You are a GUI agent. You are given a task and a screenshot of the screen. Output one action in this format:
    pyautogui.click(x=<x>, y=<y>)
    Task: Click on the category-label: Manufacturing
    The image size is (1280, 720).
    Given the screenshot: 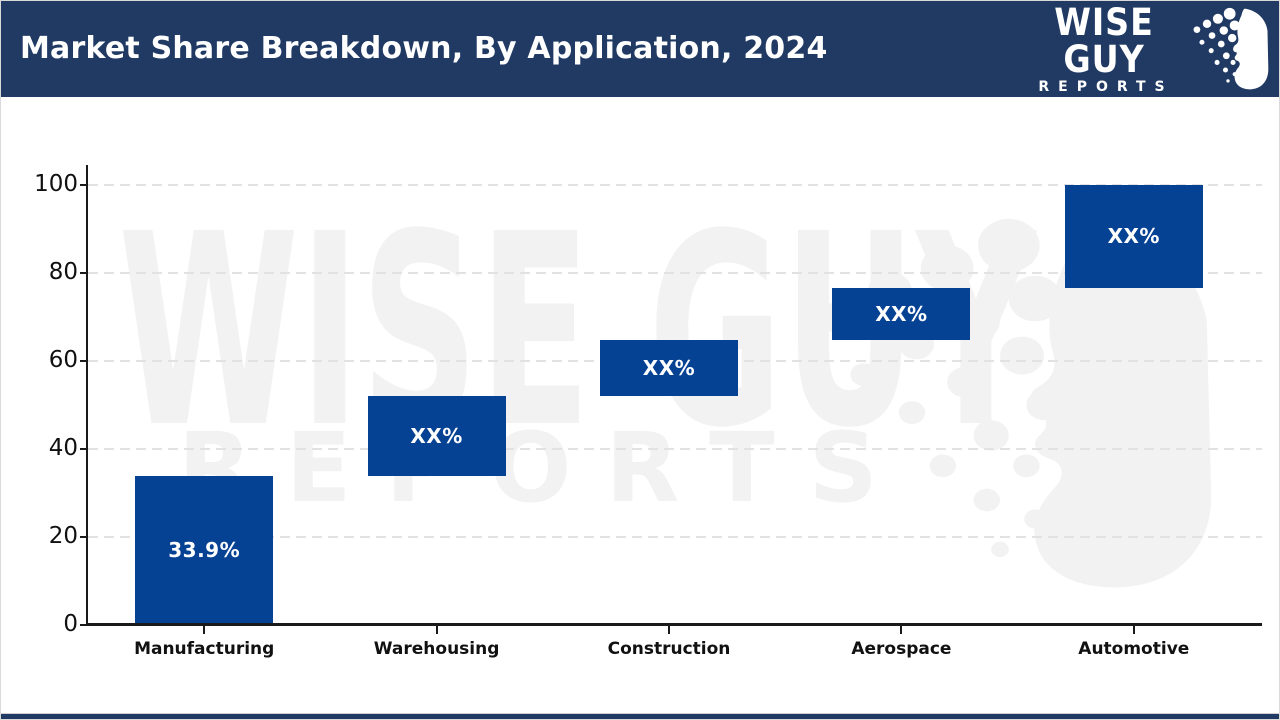 What is the action you would take?
    pyautogui.click(x=204, y=649)
    